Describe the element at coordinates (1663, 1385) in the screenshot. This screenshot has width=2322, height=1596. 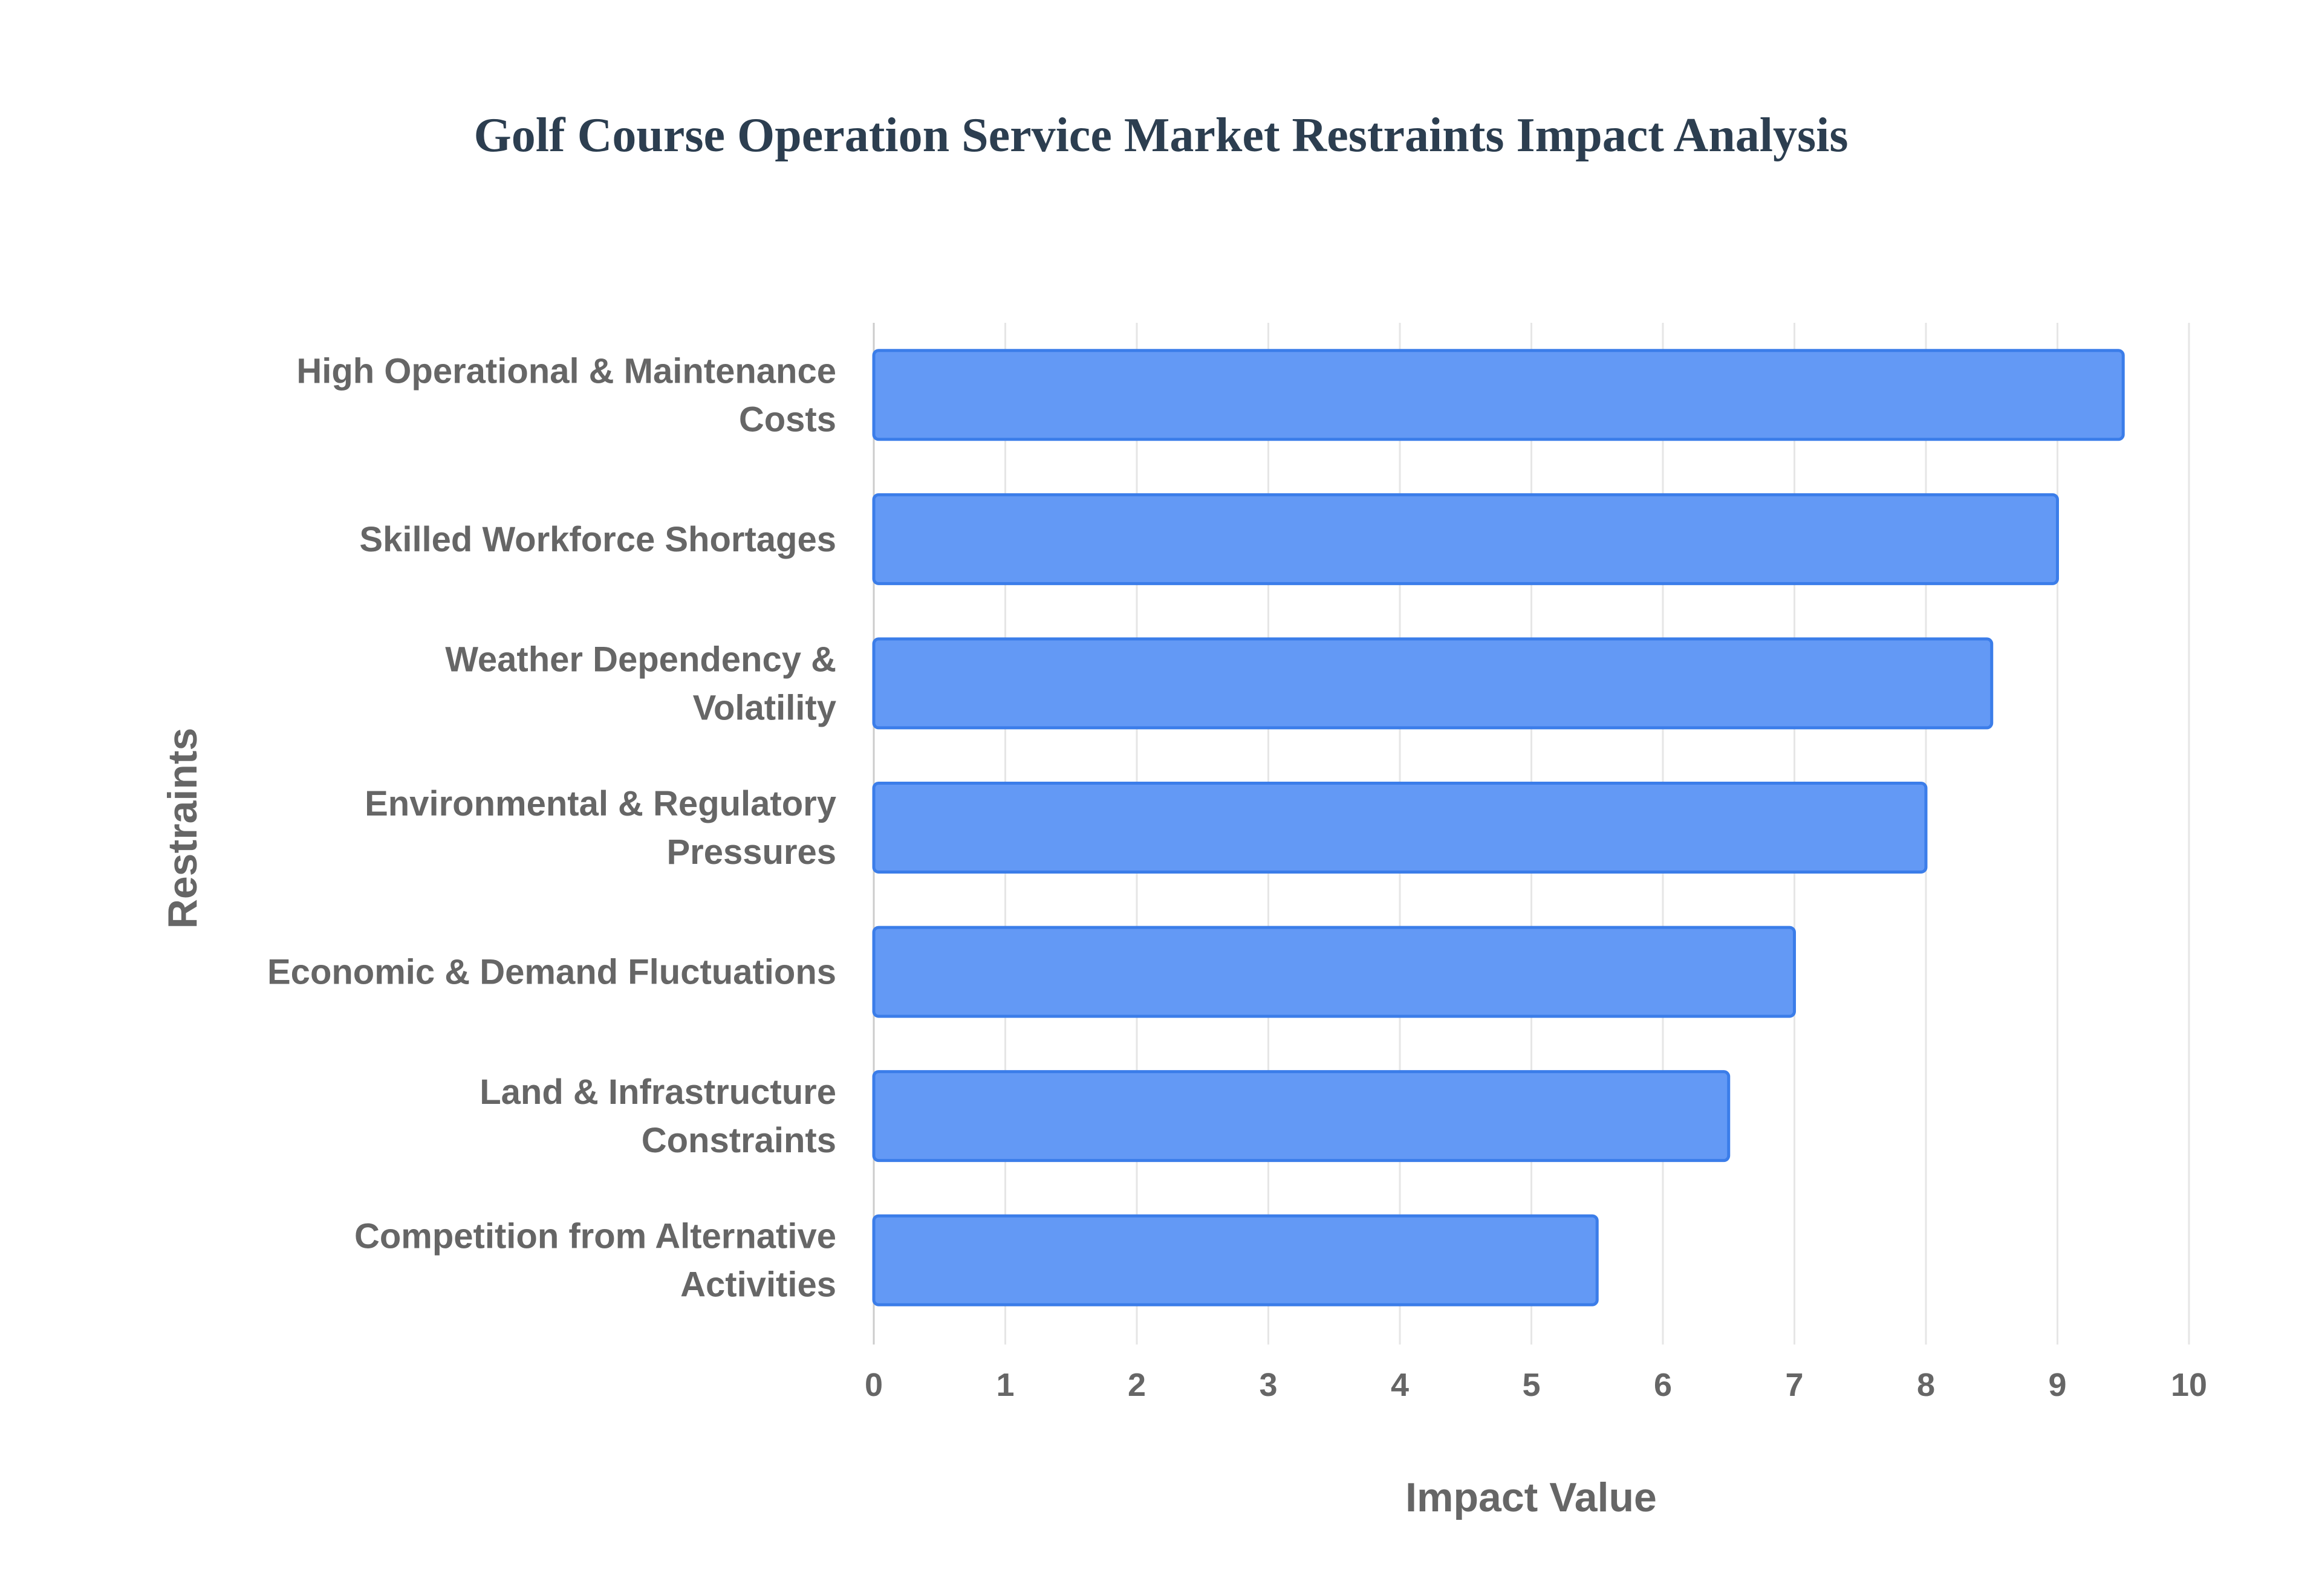
I see `x-tick-label: 6` at that location.